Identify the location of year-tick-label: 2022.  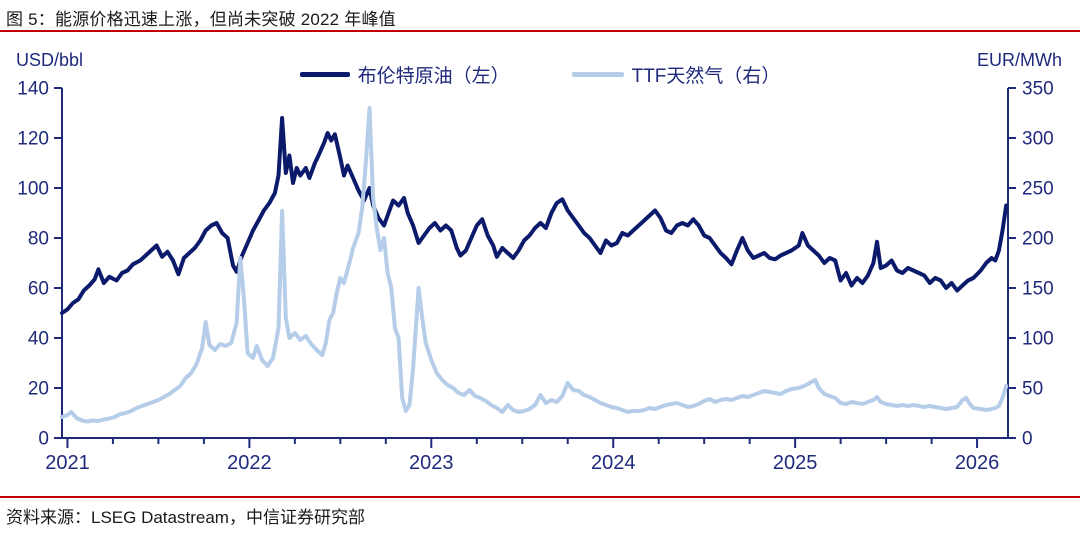
(249, 463).